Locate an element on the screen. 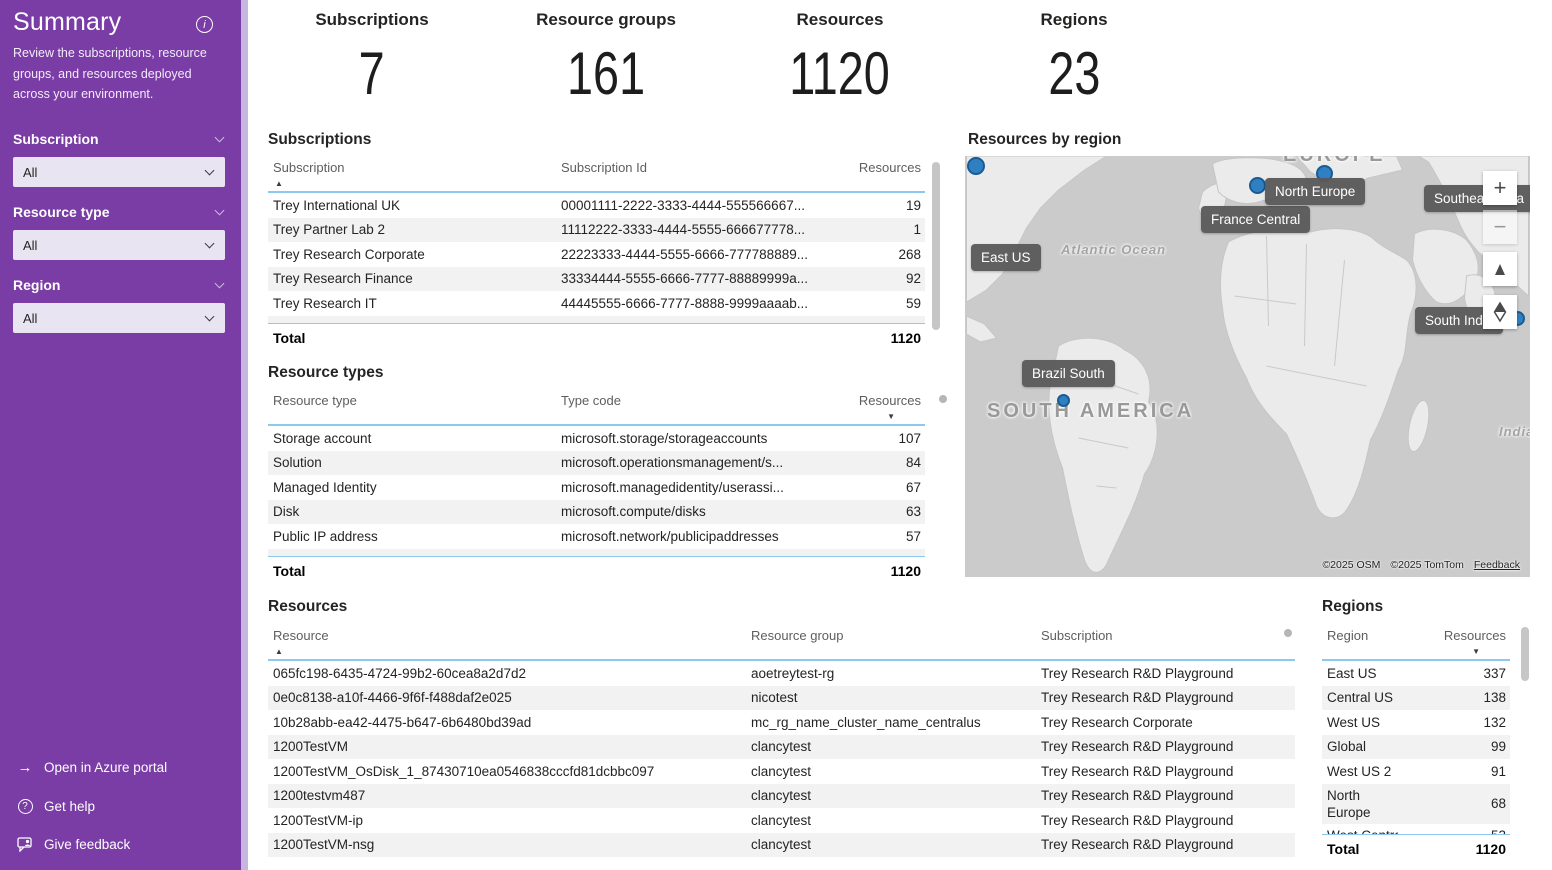 This screenshot has width=1552, height=870. table-row: West Central US 53 is located at coordinates (1416, 829).